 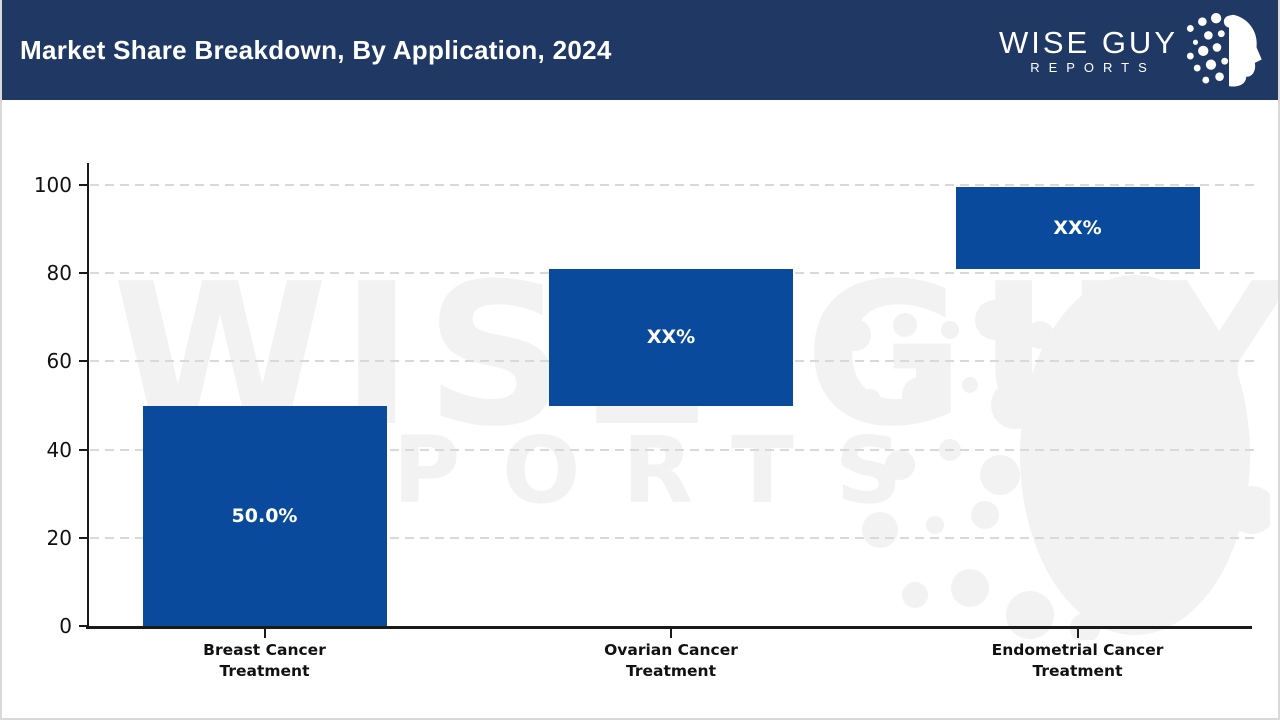 I want to click on y-tick-label: 60, so click(x=59, y=361).